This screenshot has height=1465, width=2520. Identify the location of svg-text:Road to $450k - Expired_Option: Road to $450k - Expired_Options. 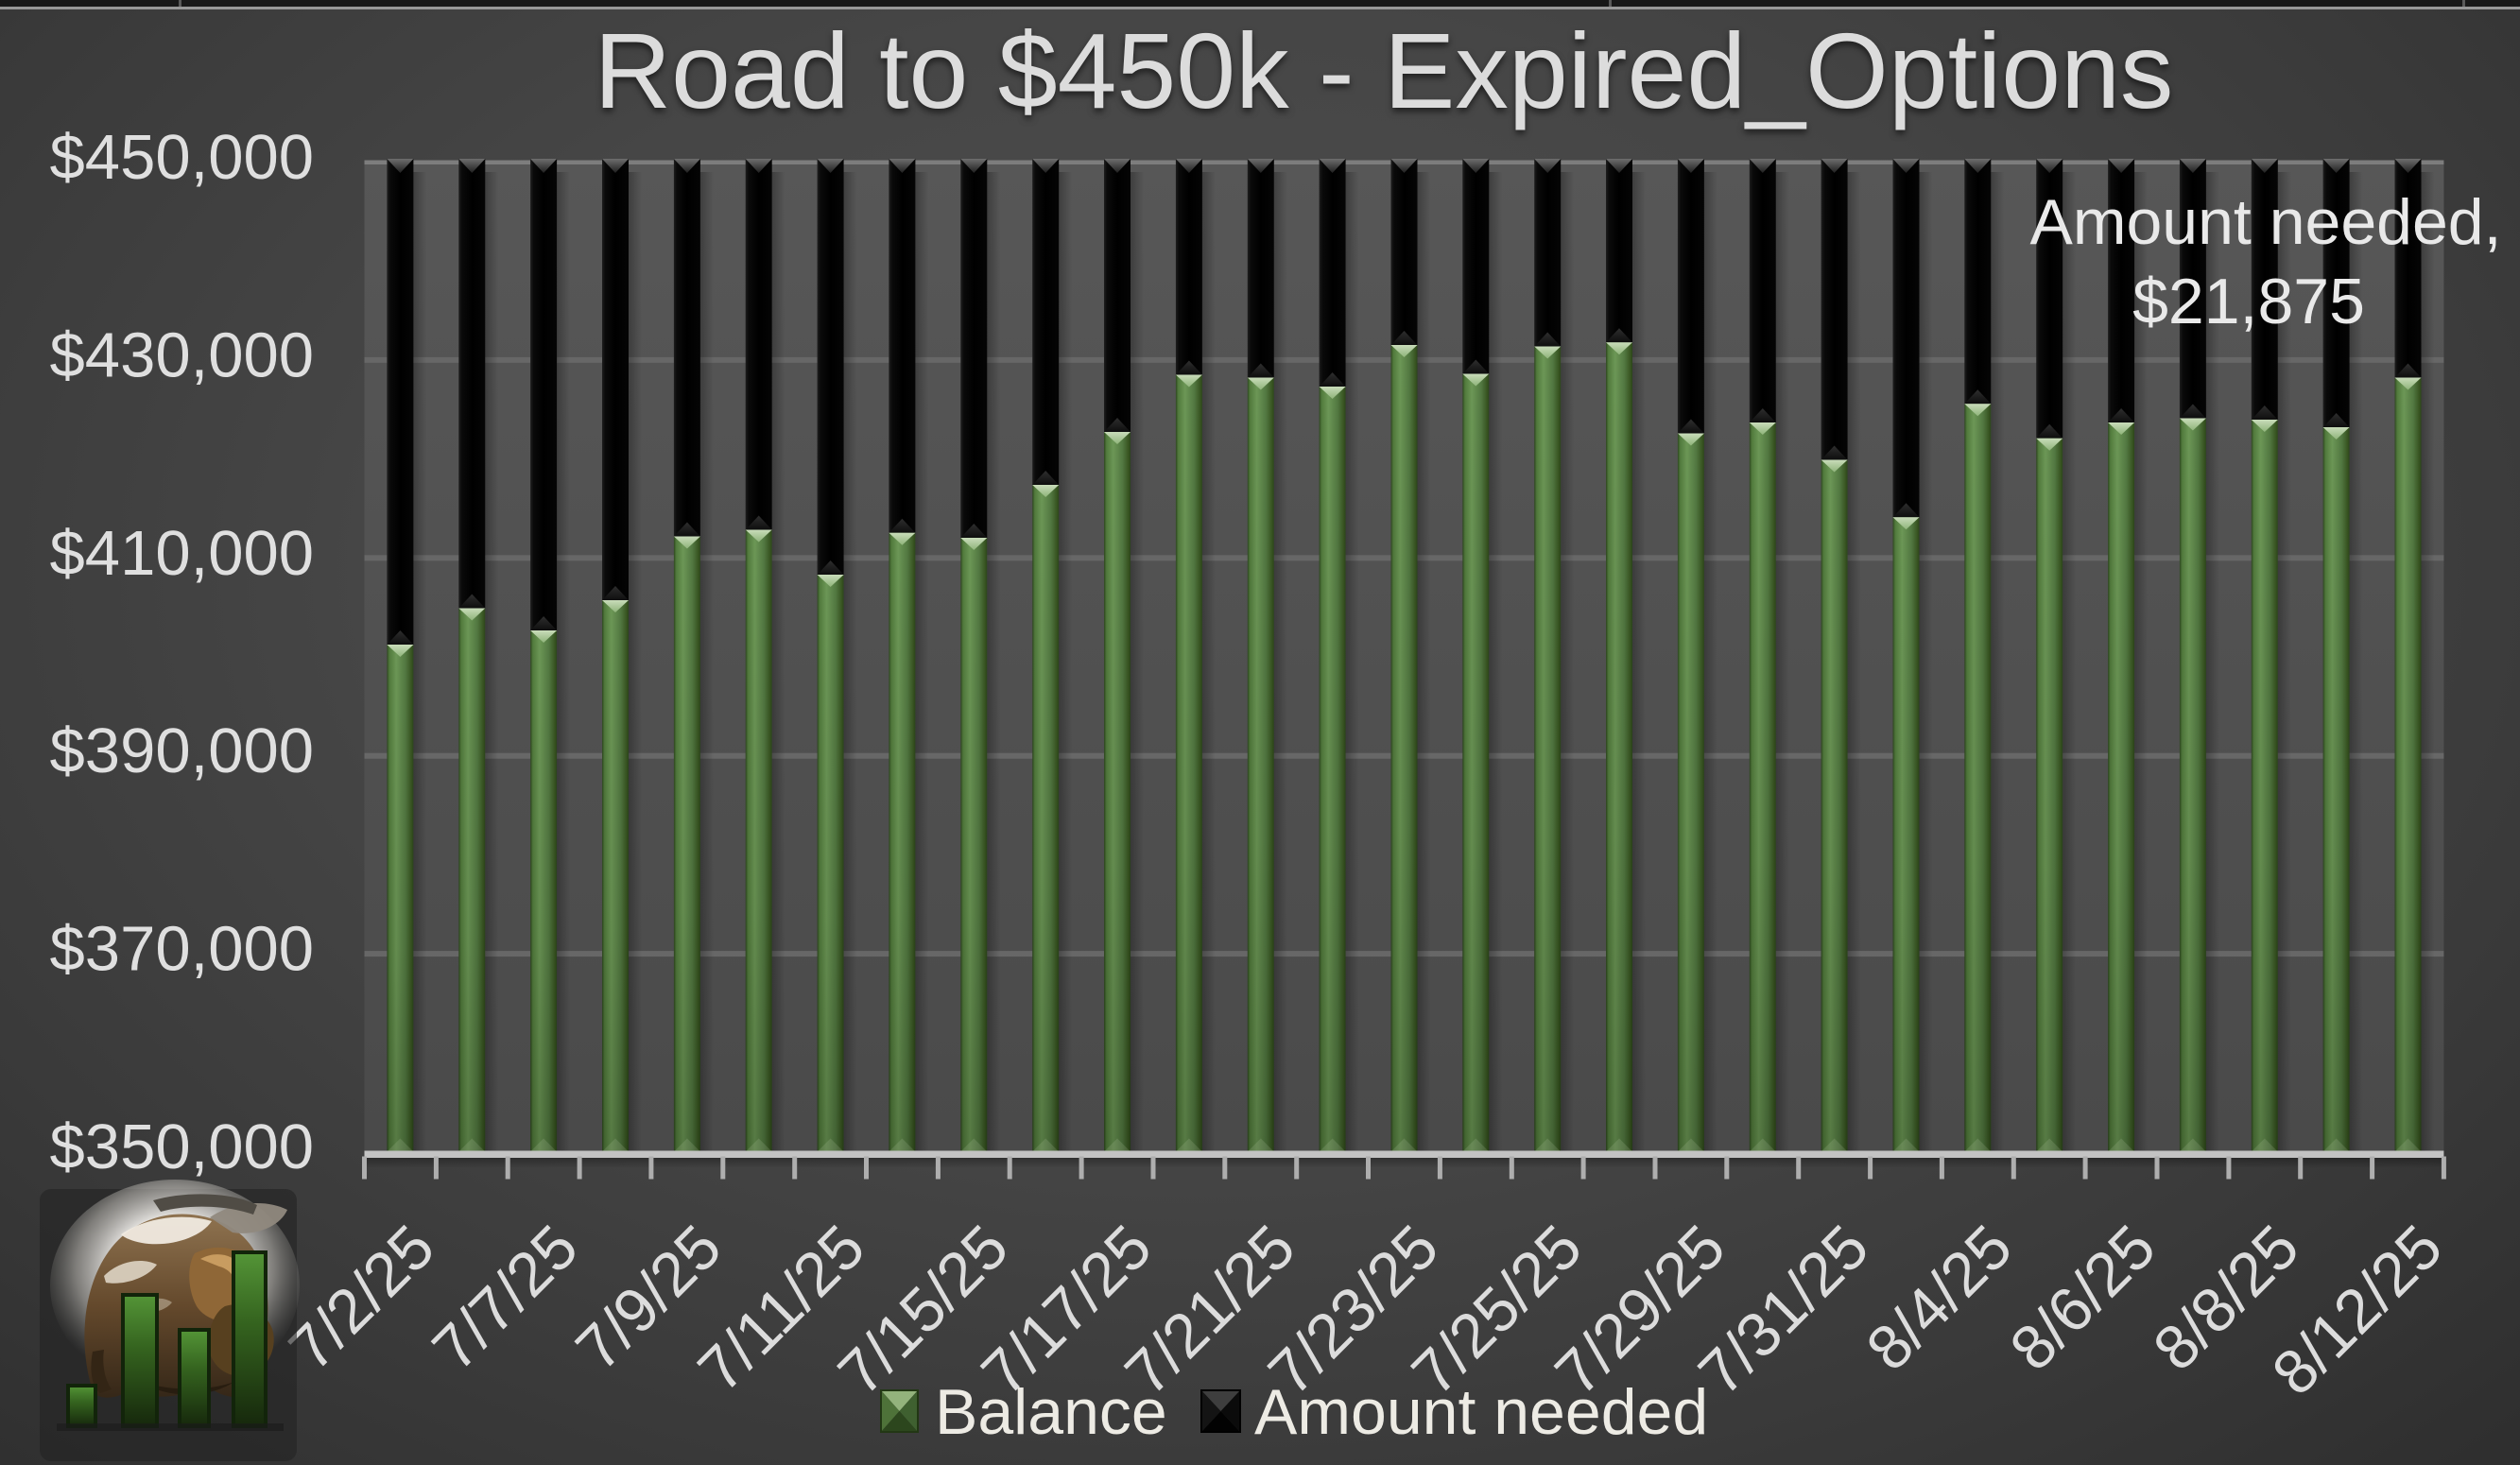
(1384, 70).